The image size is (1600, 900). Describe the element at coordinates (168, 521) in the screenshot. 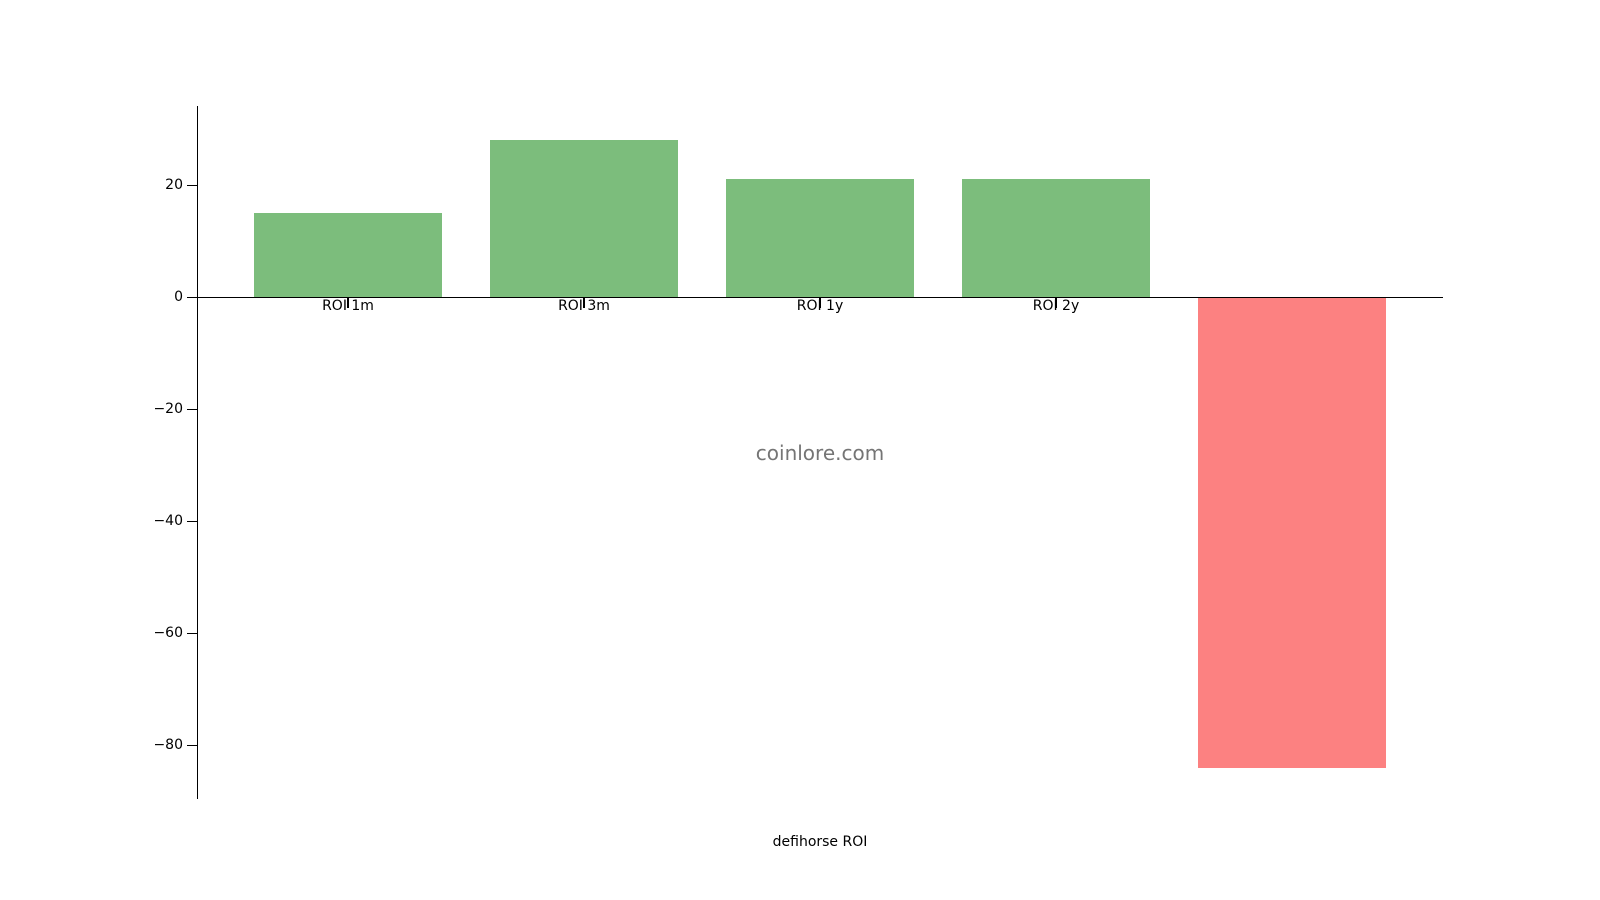

I see `y-tick-label-minus-40: −40` at that location.